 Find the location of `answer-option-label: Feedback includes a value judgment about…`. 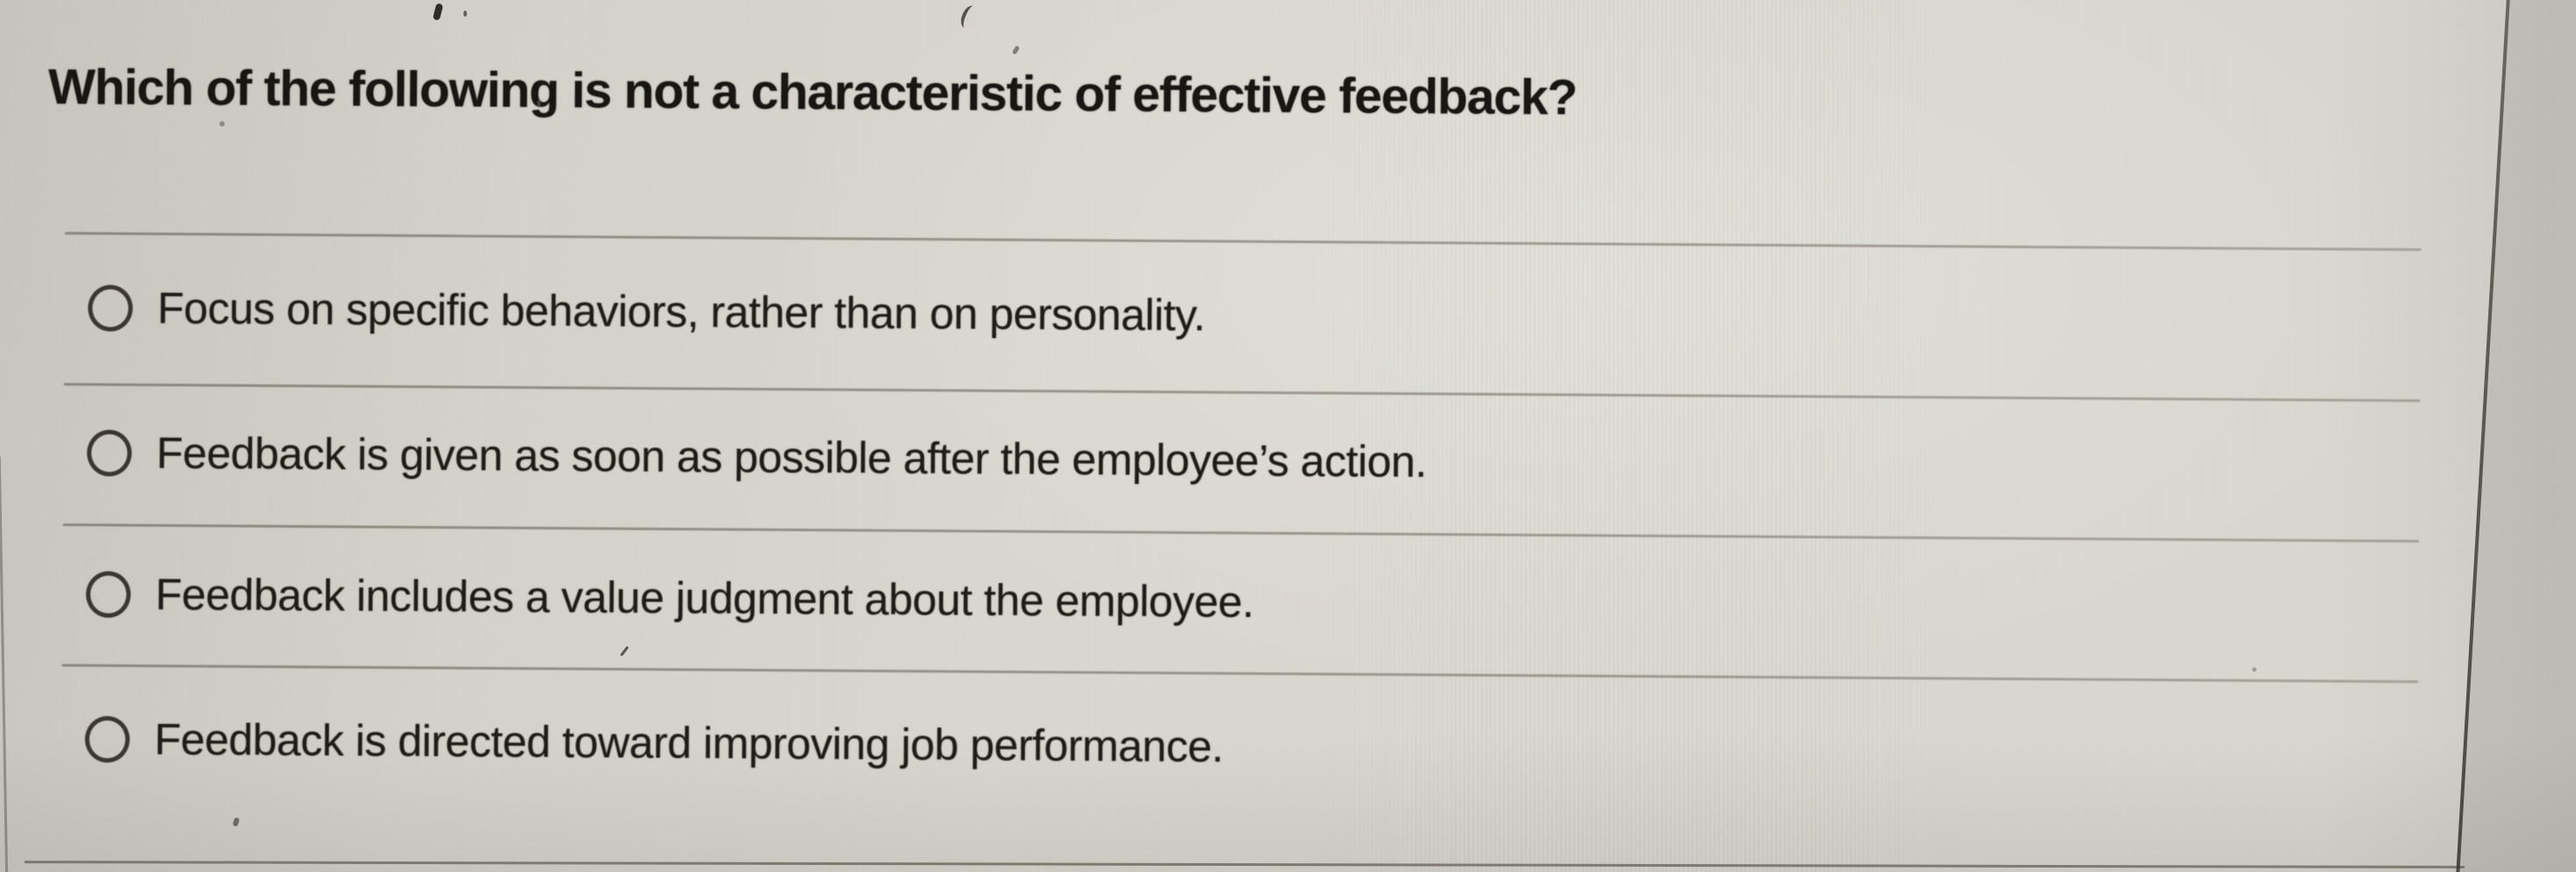

answer-option-label: Feedback includes a value judgment about… is located at coordinates (704, 598).